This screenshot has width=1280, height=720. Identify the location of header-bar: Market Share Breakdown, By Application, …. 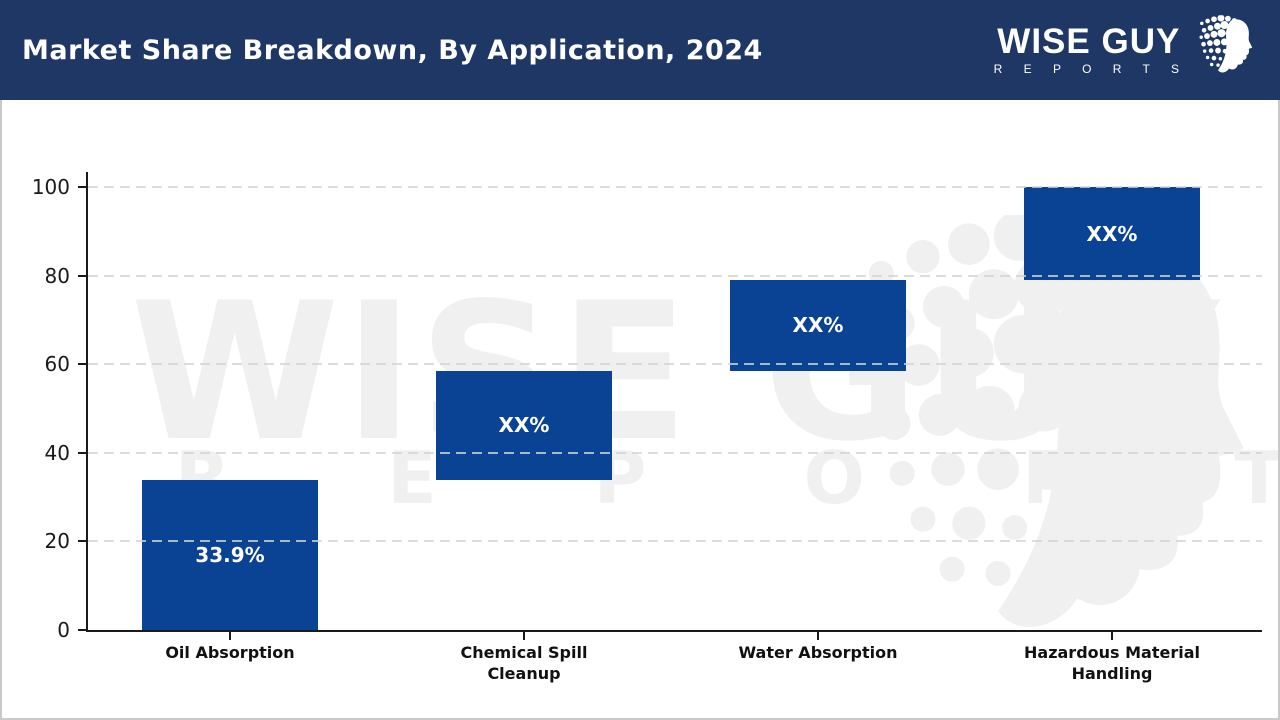
(640, 50).